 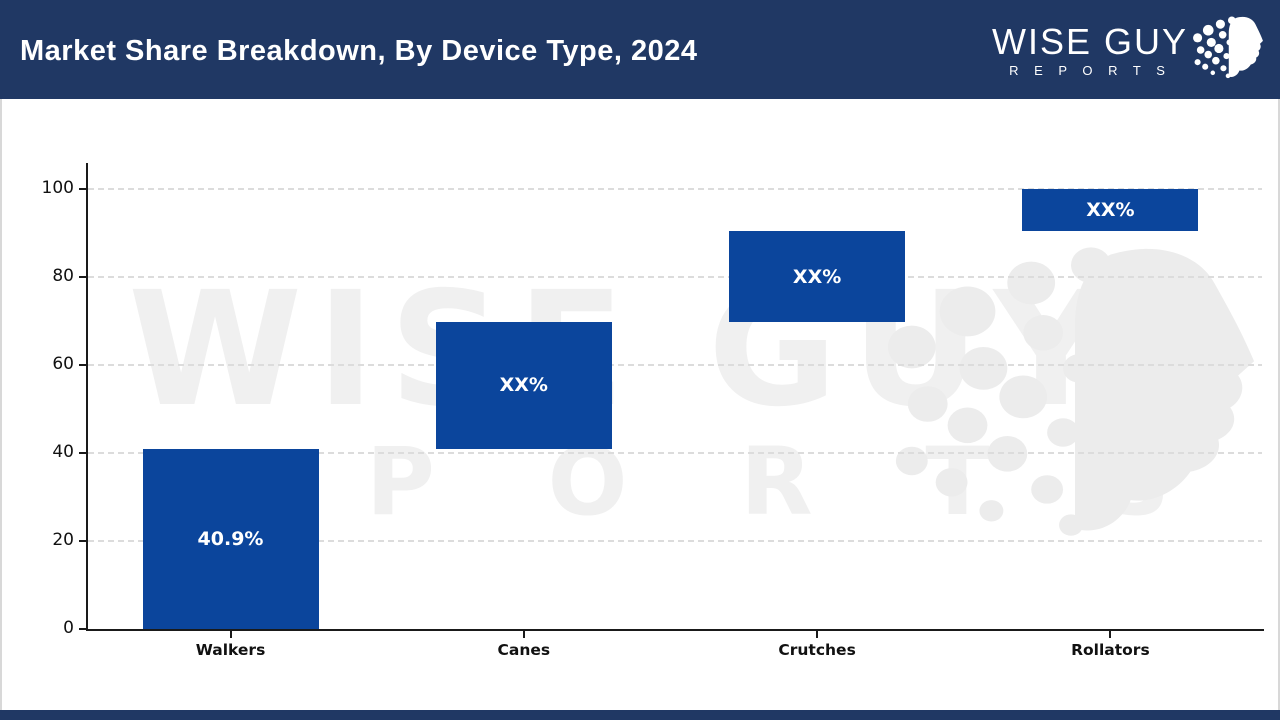 I want to click on bar-rollators: XX%, so click(x=1110, y=210).